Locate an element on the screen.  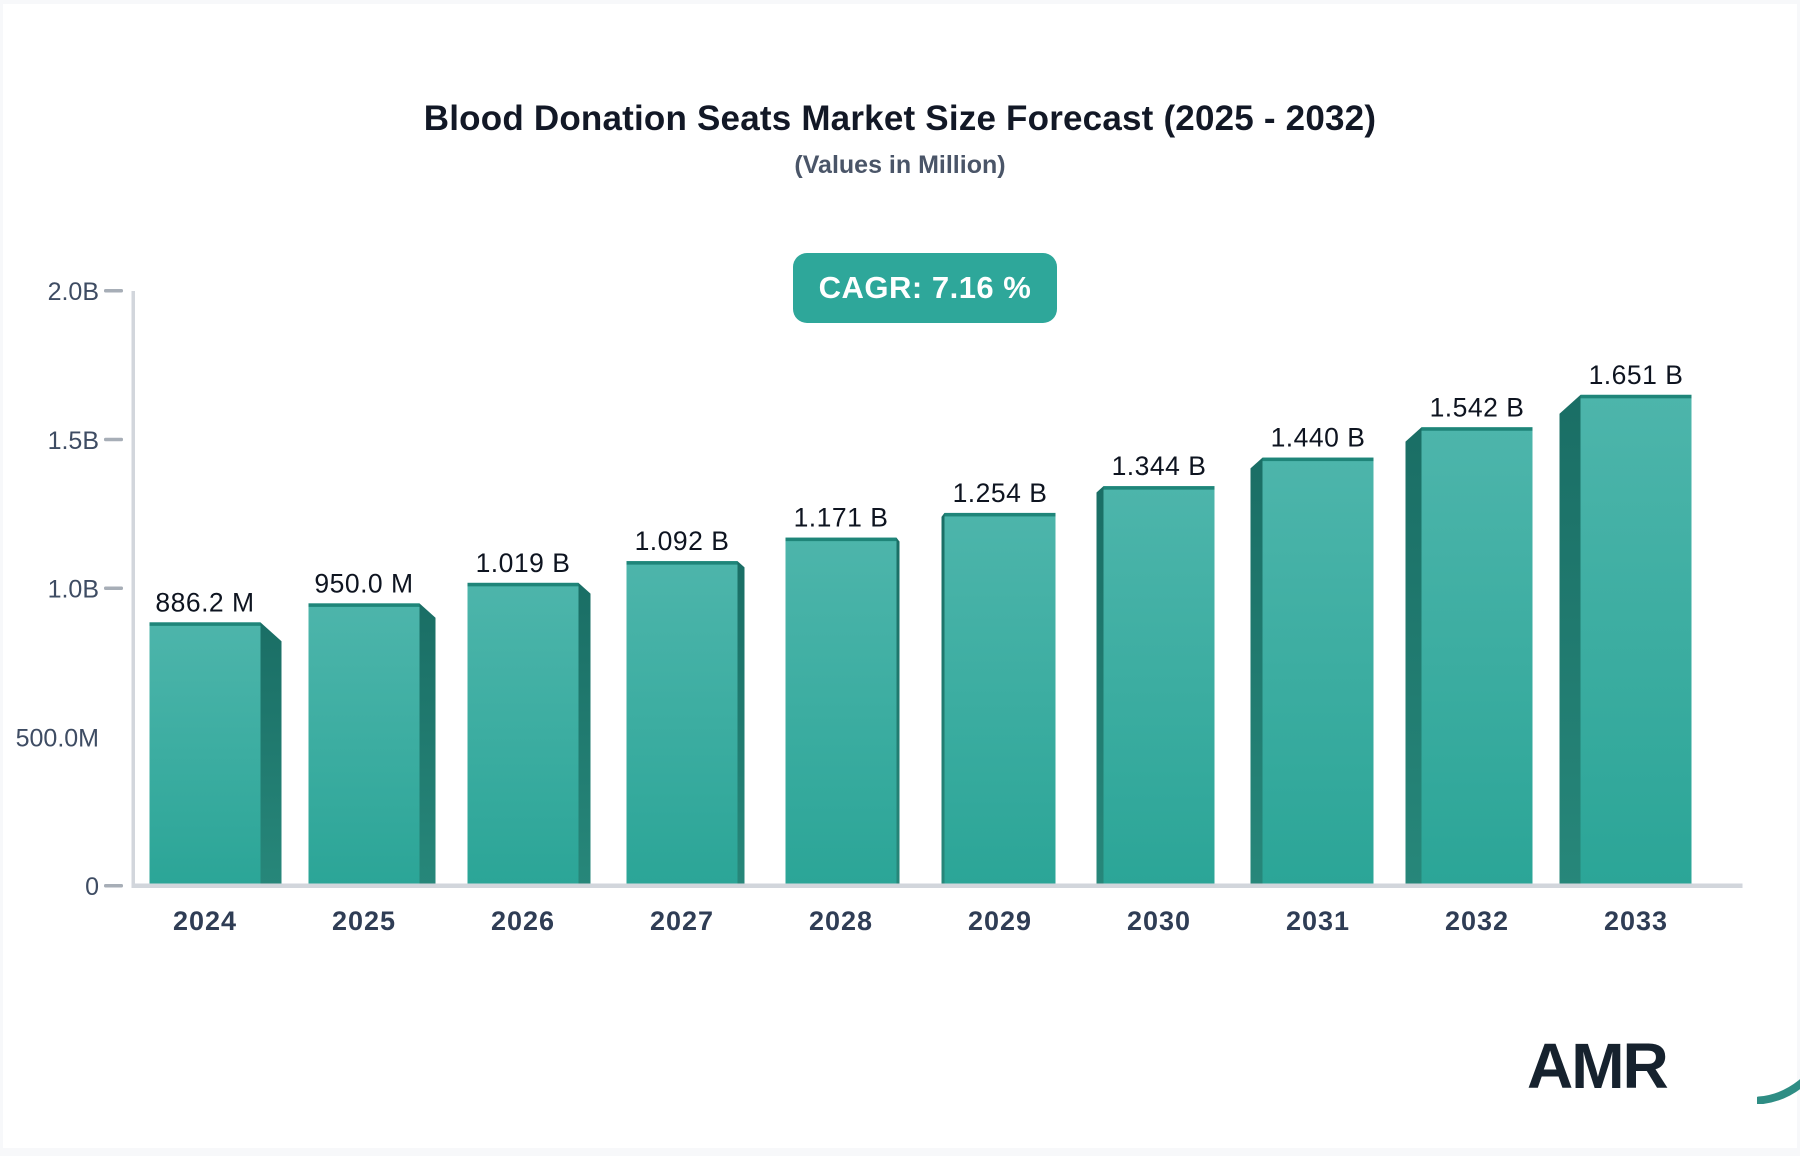
bar-value-label: 1.651 B is located at coordinates (1636, 375).